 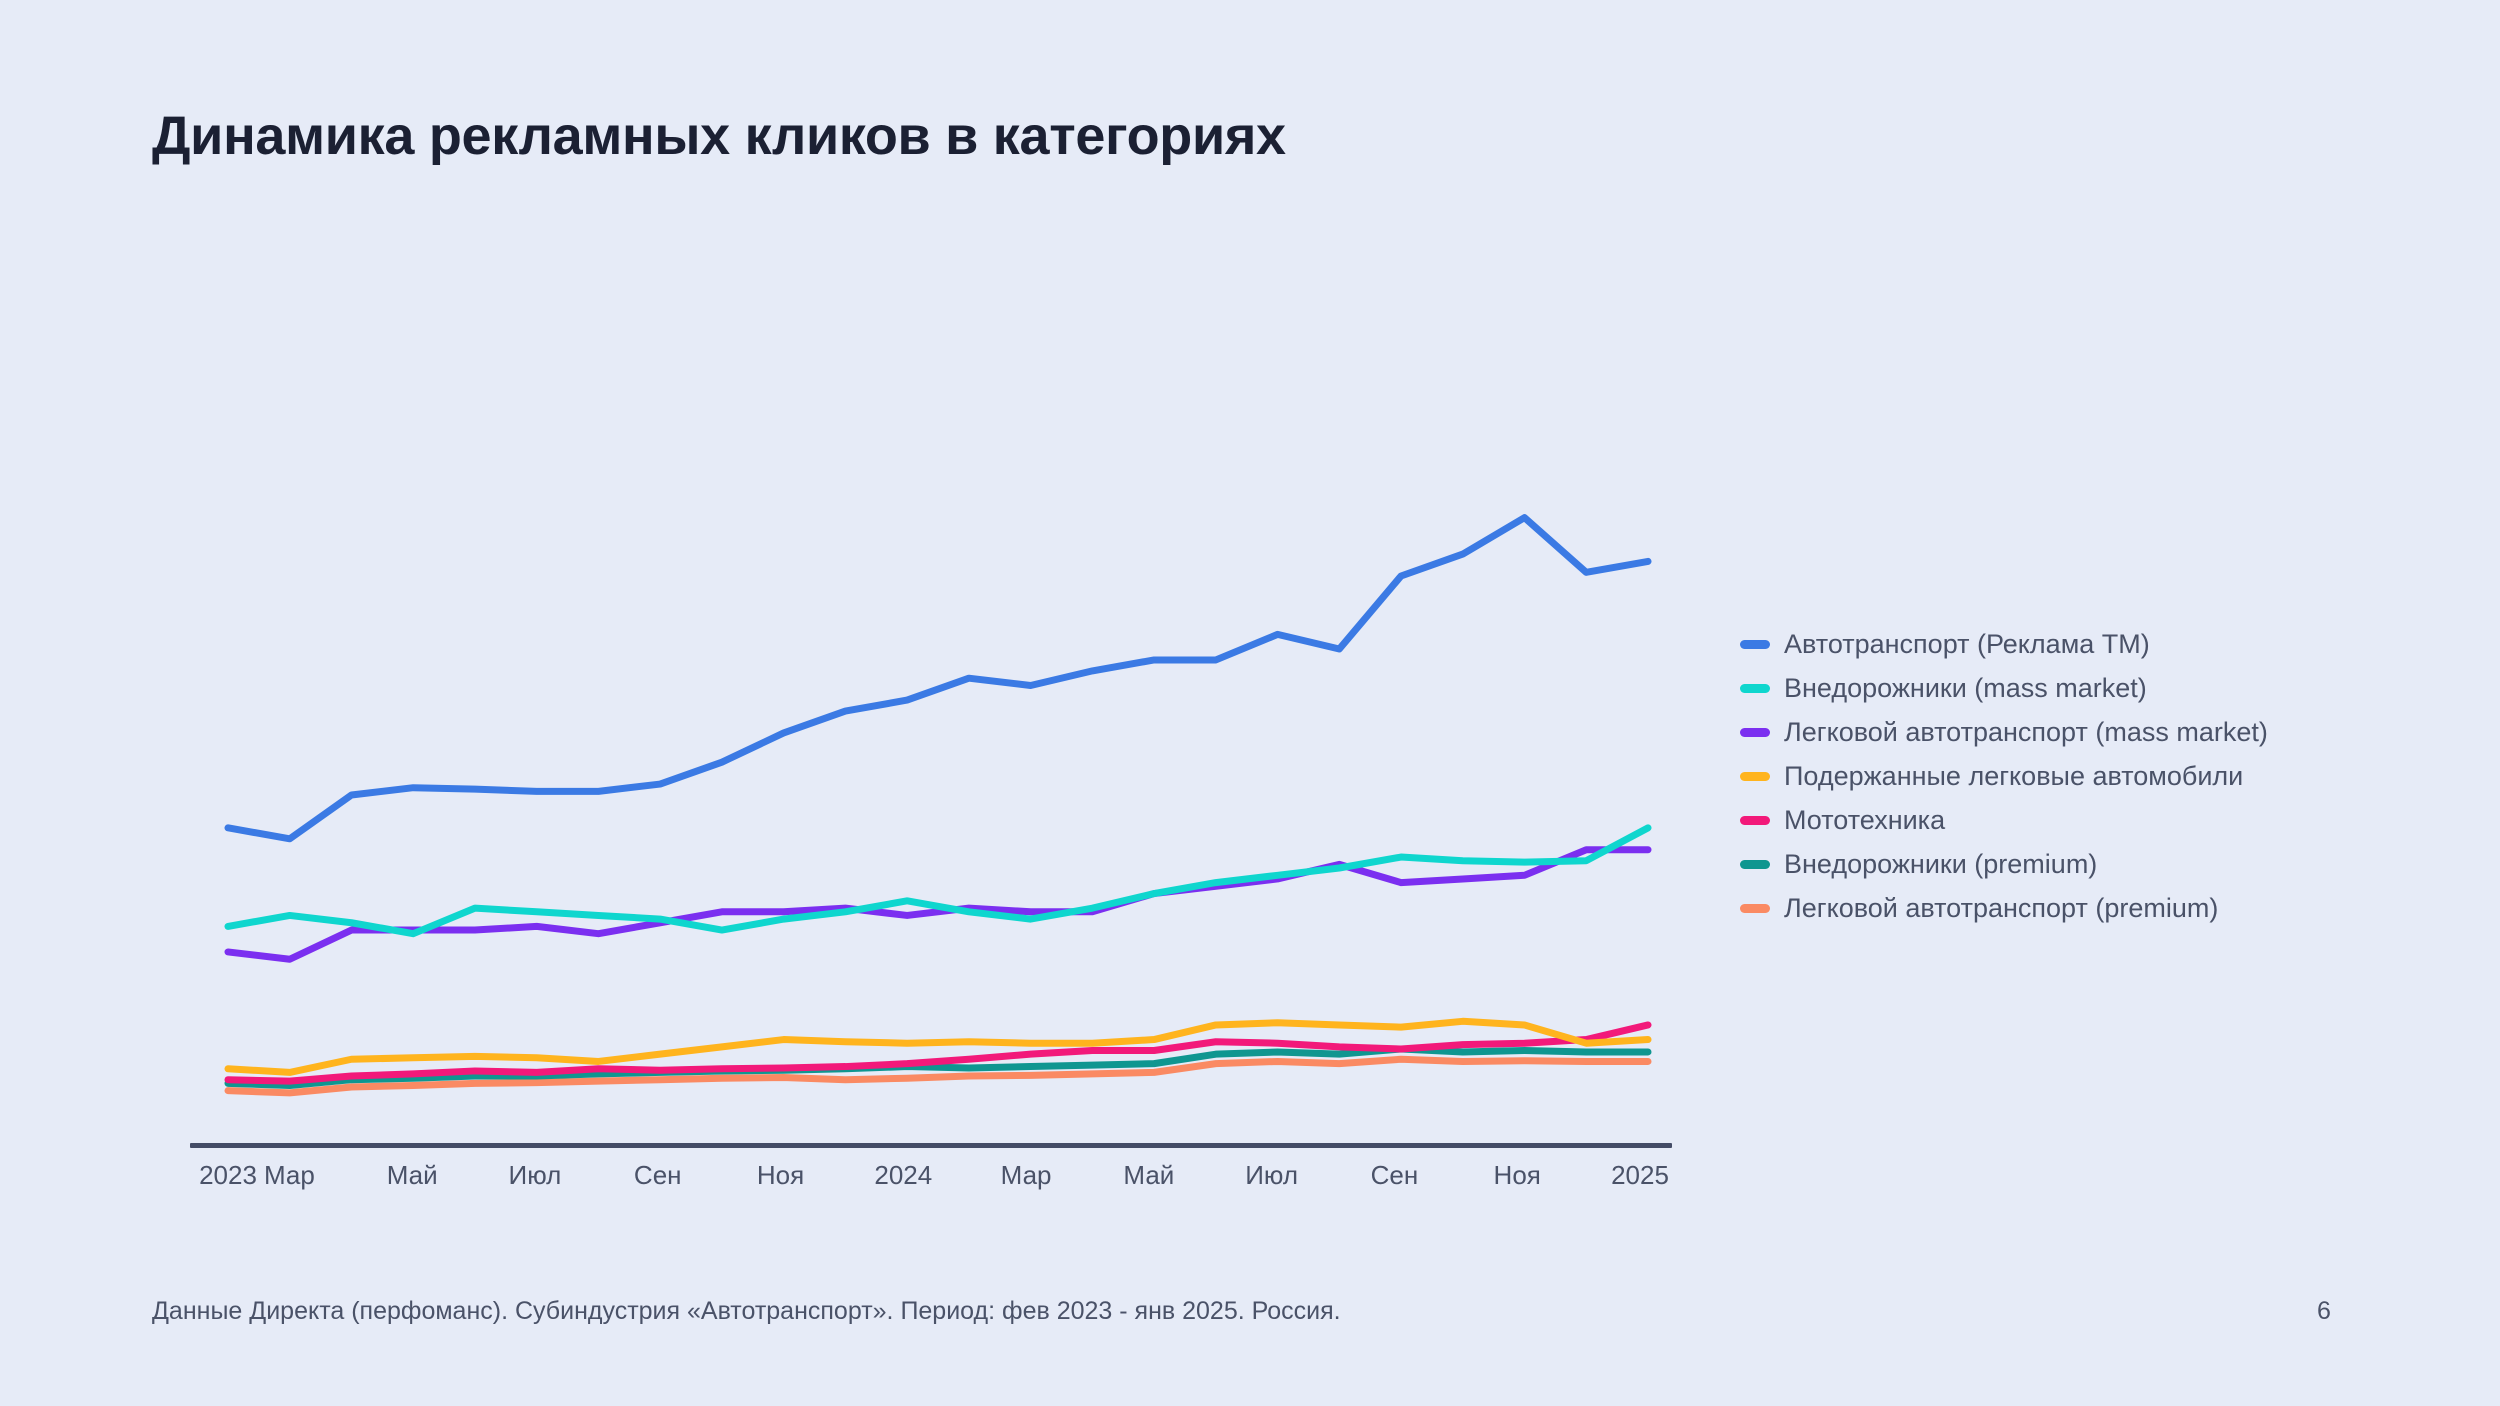 I want to click on legend-item-label: Подержанные легковые автомобили, so click(x=2014, y=776).